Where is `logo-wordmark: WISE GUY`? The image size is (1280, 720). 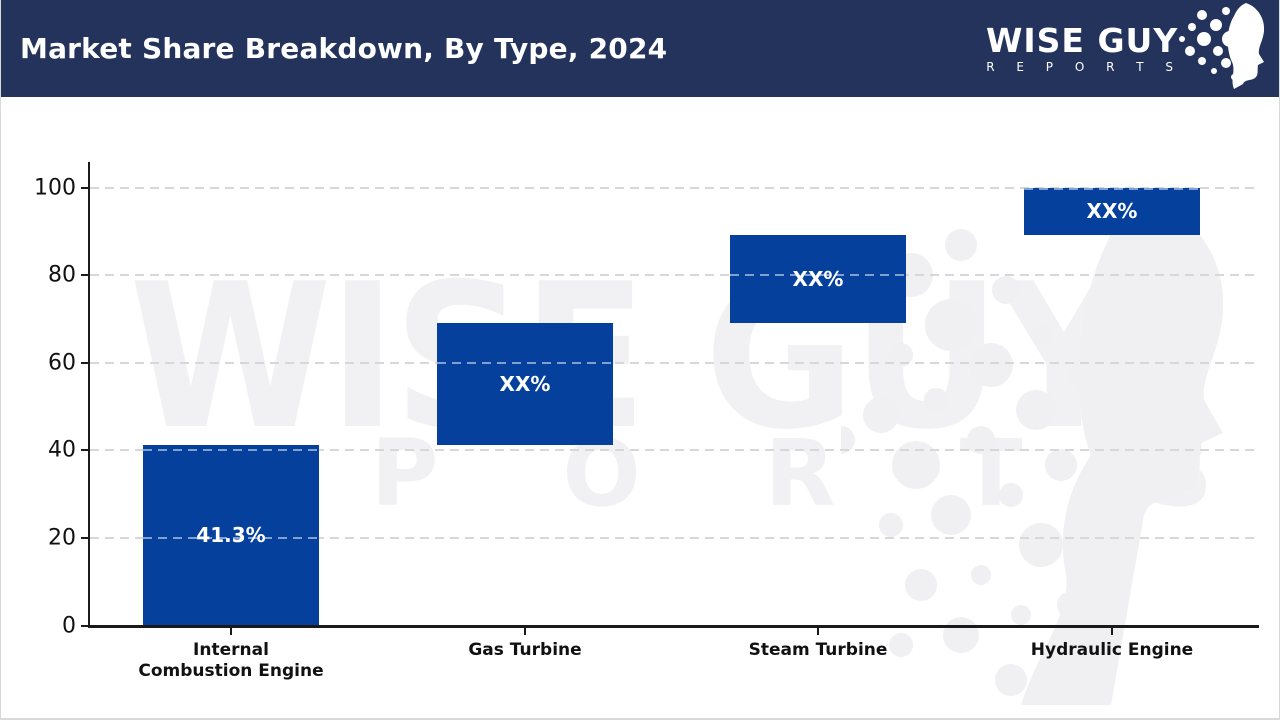 logo-wordmark: WISE GUY is located at coordinates (1082, 40).